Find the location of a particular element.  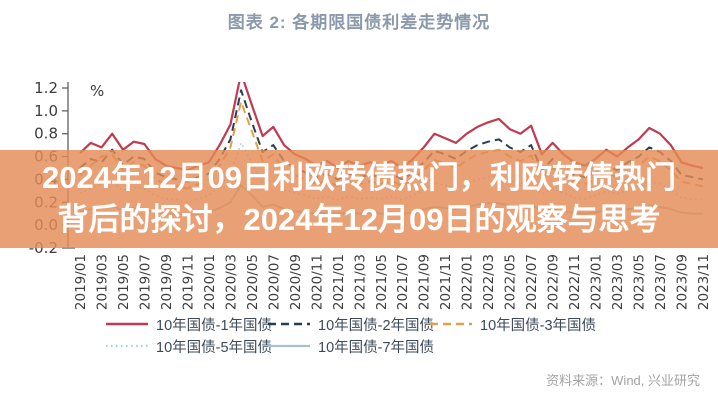

x-tick-label: 2019/01 is located at coordinates (81, 282).